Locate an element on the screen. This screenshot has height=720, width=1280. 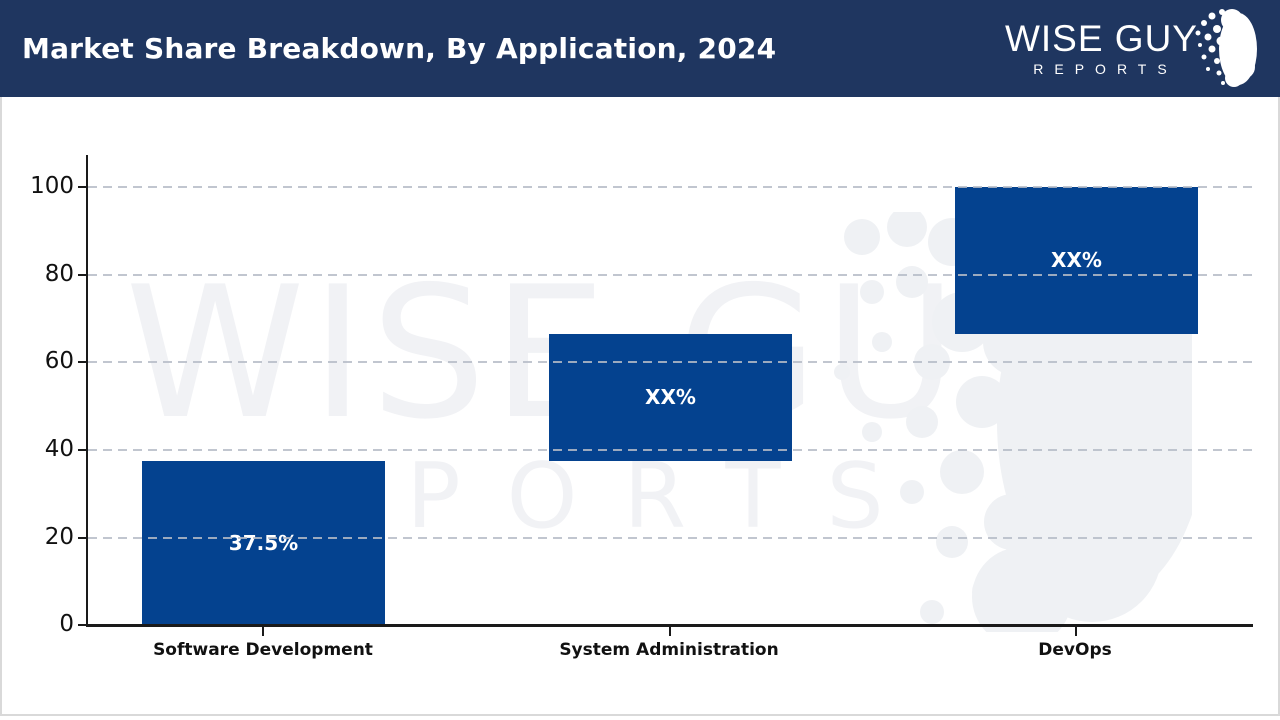
y-tick-label: 20 is located at coordinates (59, 537).